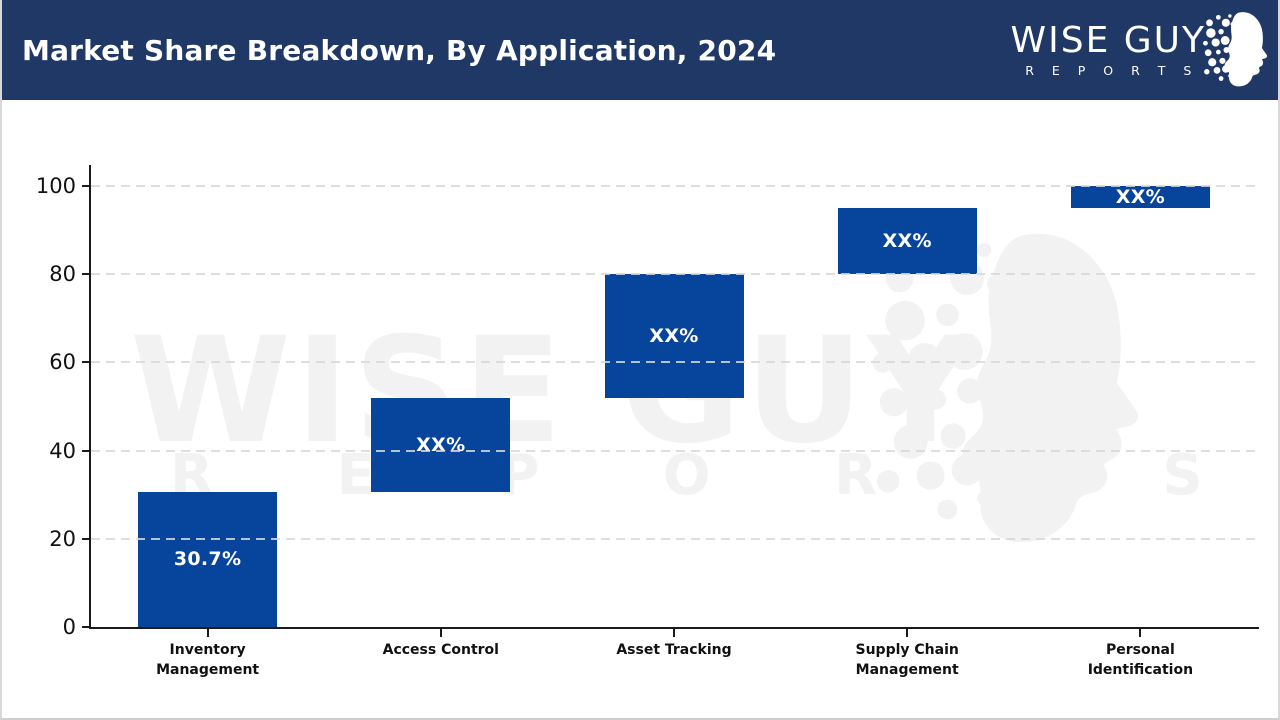 The width and height of the screenshot is (1280, 720). What do you see at coordinates (440, 650) in the screenshot?
I see `category-label-1: Access Control` at bounding box center [440, 650].